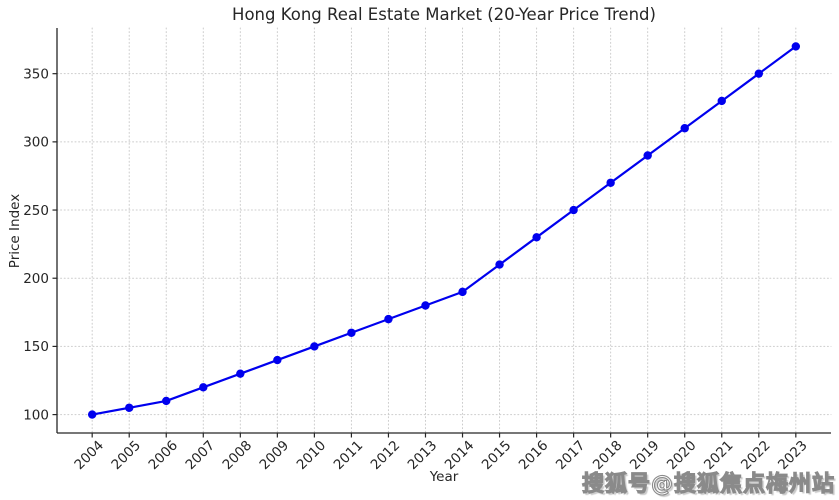 The height and width of the screenshot is (500, 839). I want to click on y-tick-label: 200, so click(36, 279).